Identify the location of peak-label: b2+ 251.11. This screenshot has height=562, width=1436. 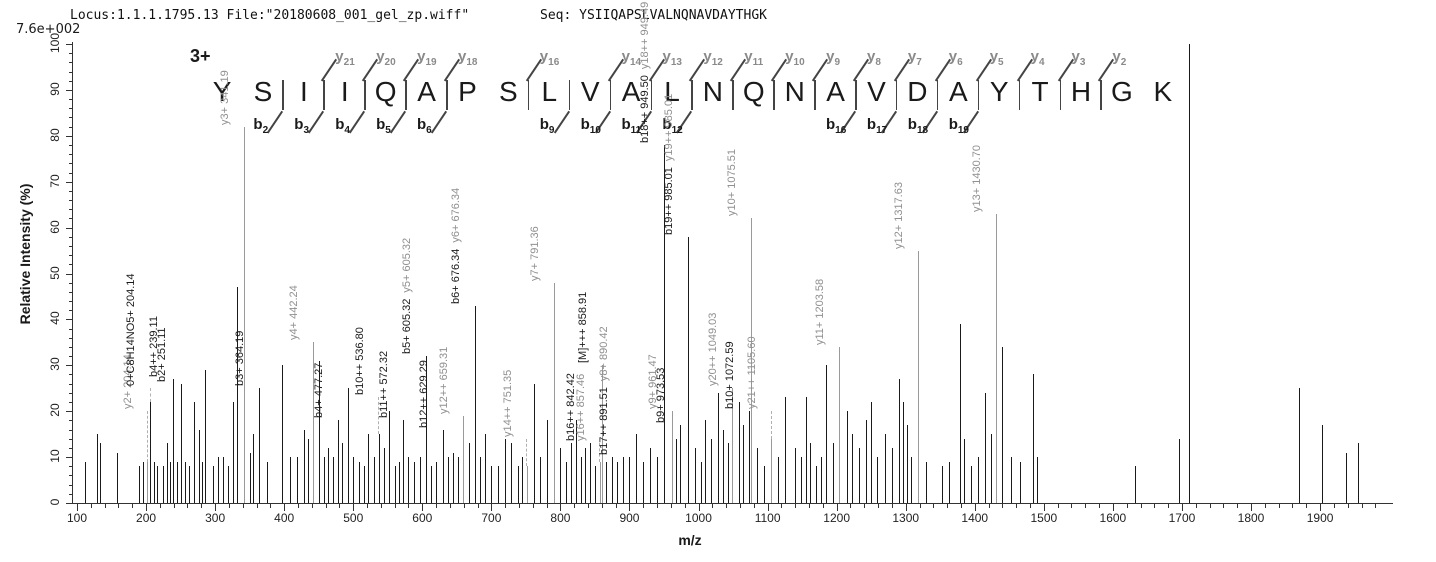
(162, 351).